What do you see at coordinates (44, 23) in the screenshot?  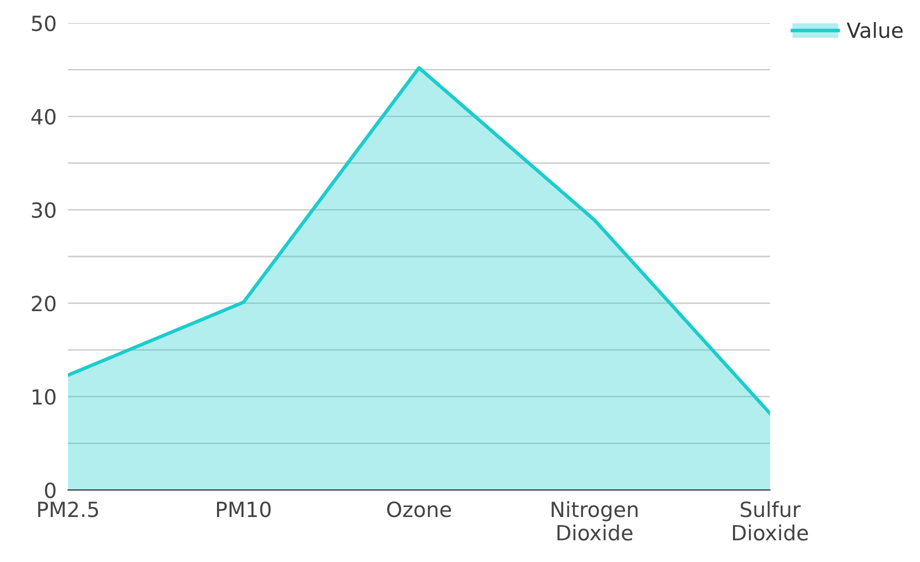 I see `y-tick-label: 50` at bounding box center [44, 23].